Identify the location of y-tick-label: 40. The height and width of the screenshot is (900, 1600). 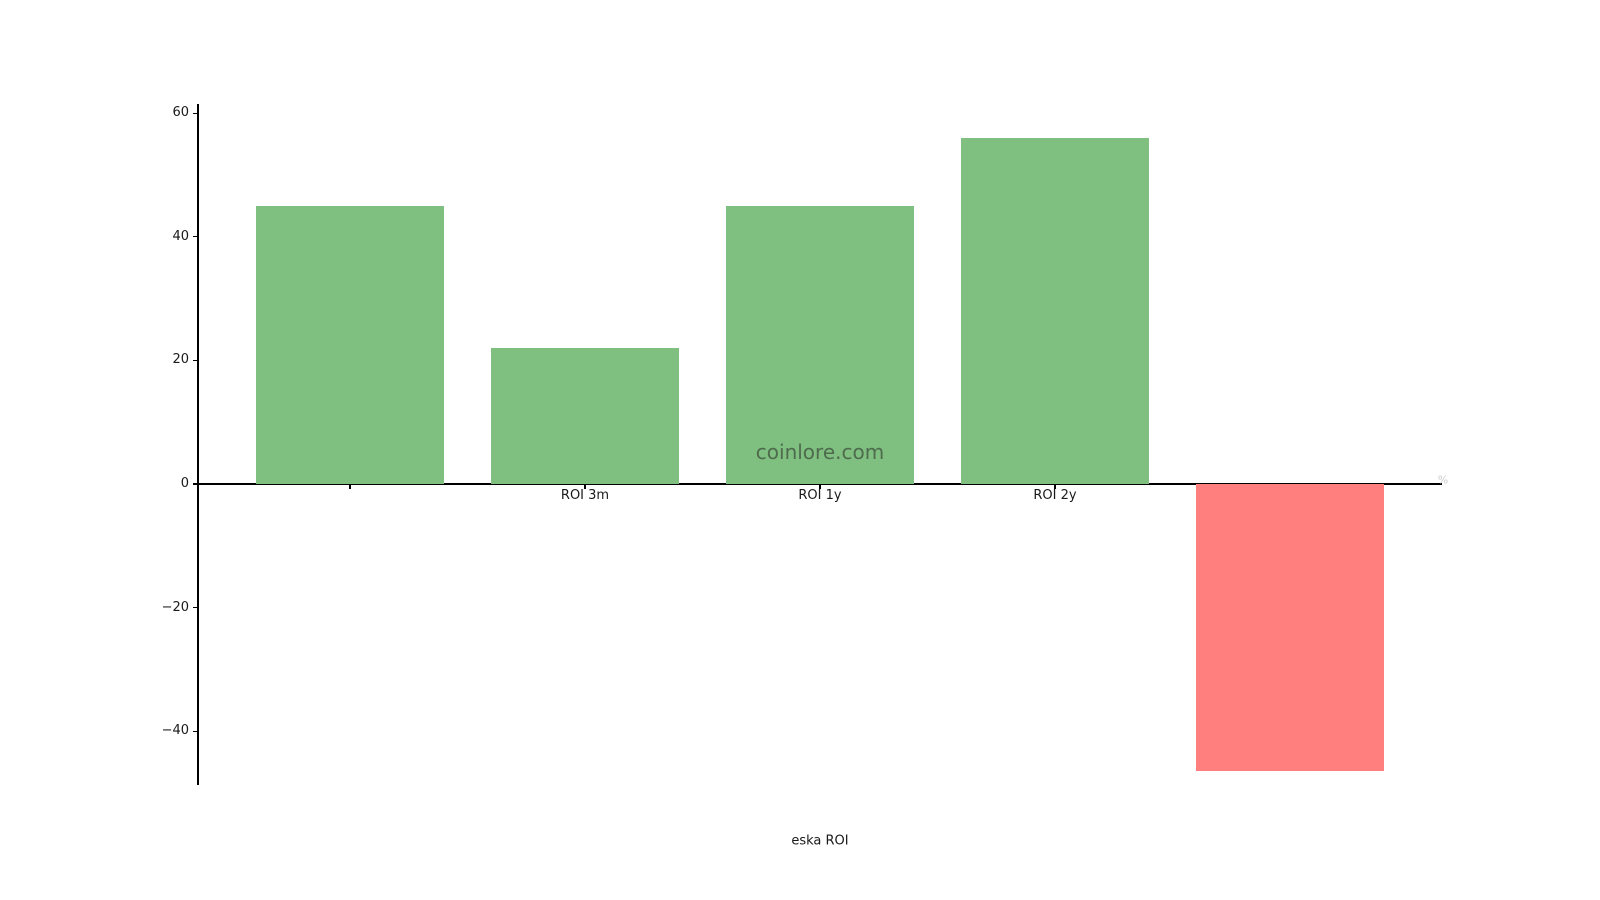
(180, 236).